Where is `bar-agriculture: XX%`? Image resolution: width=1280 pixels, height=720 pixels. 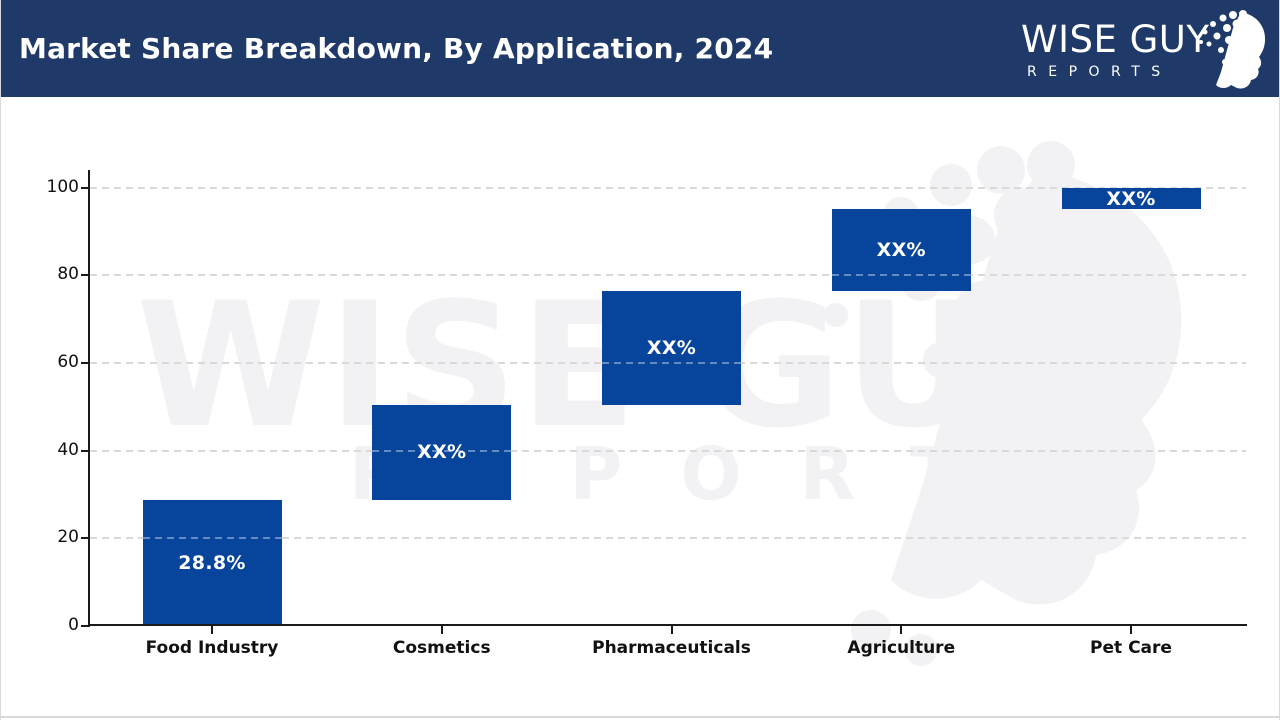 bar-agriculture: XX% is located at coordinates (901, 250).